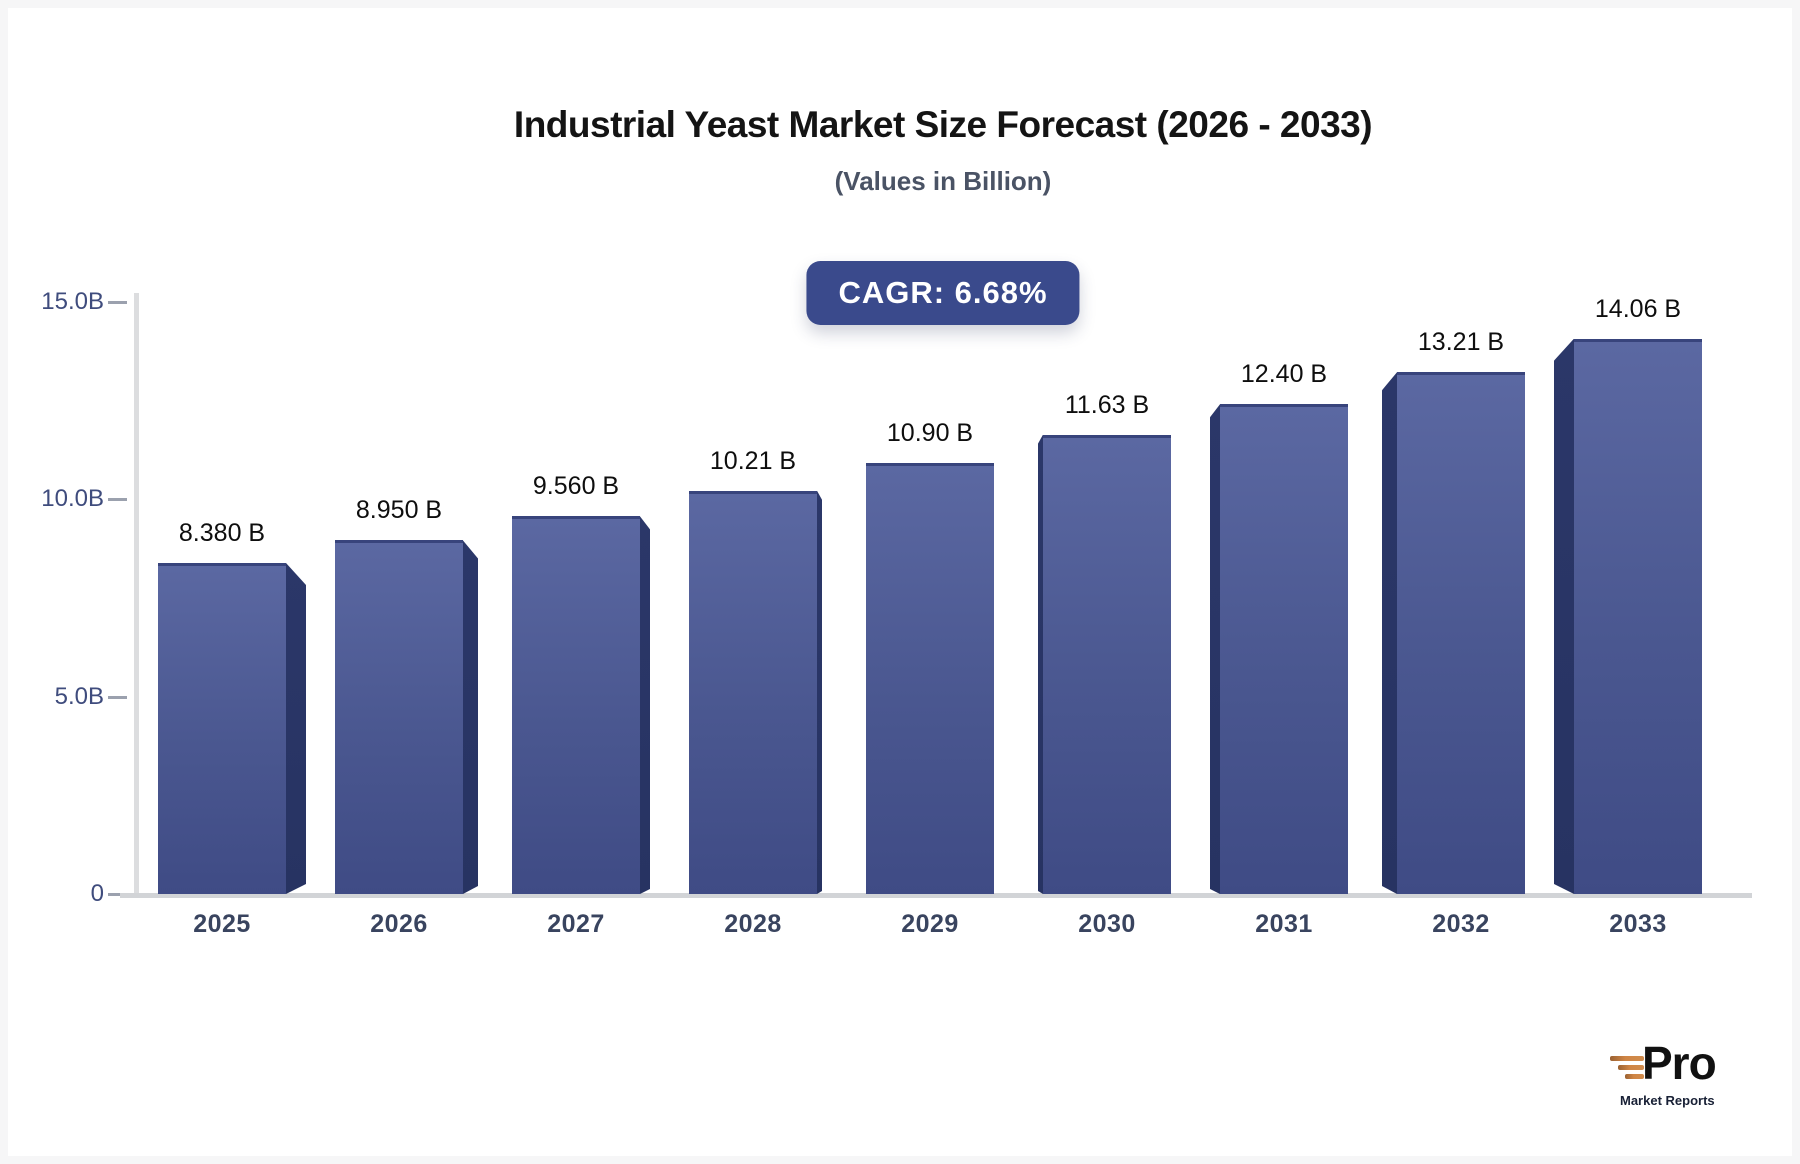 The width and height of the screenshot is (1800, 1164). What do you see at coordinates (576, 924) in the screenshot?
I see `x-axis-label-2027: 2027` at bounding box center [576, 924].